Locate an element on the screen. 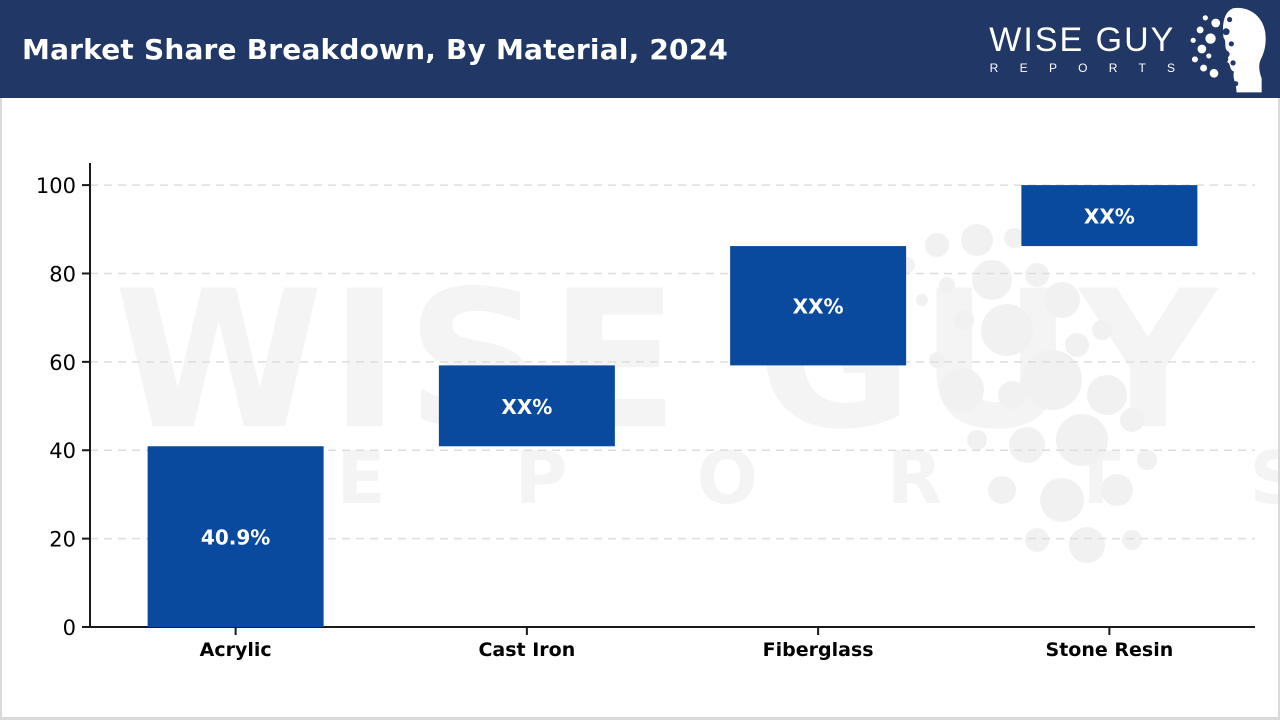 This screenshot has width=1280, height=720. logo-wordmark: WISE GUY is located at coordinates (1082, 40).